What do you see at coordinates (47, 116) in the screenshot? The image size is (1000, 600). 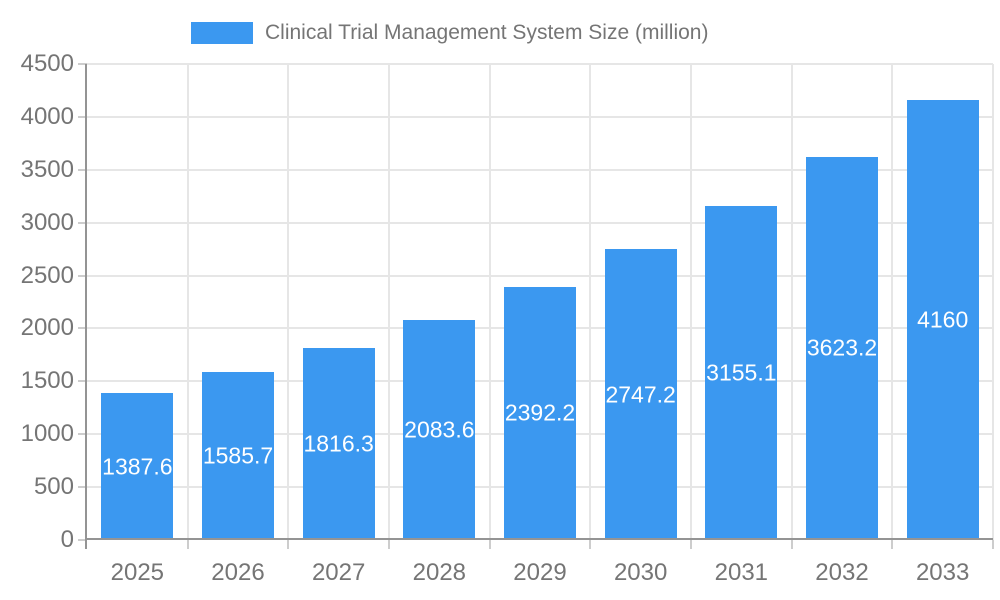 I see `y-axis-label: 4000` at bounding box center [47, 116].